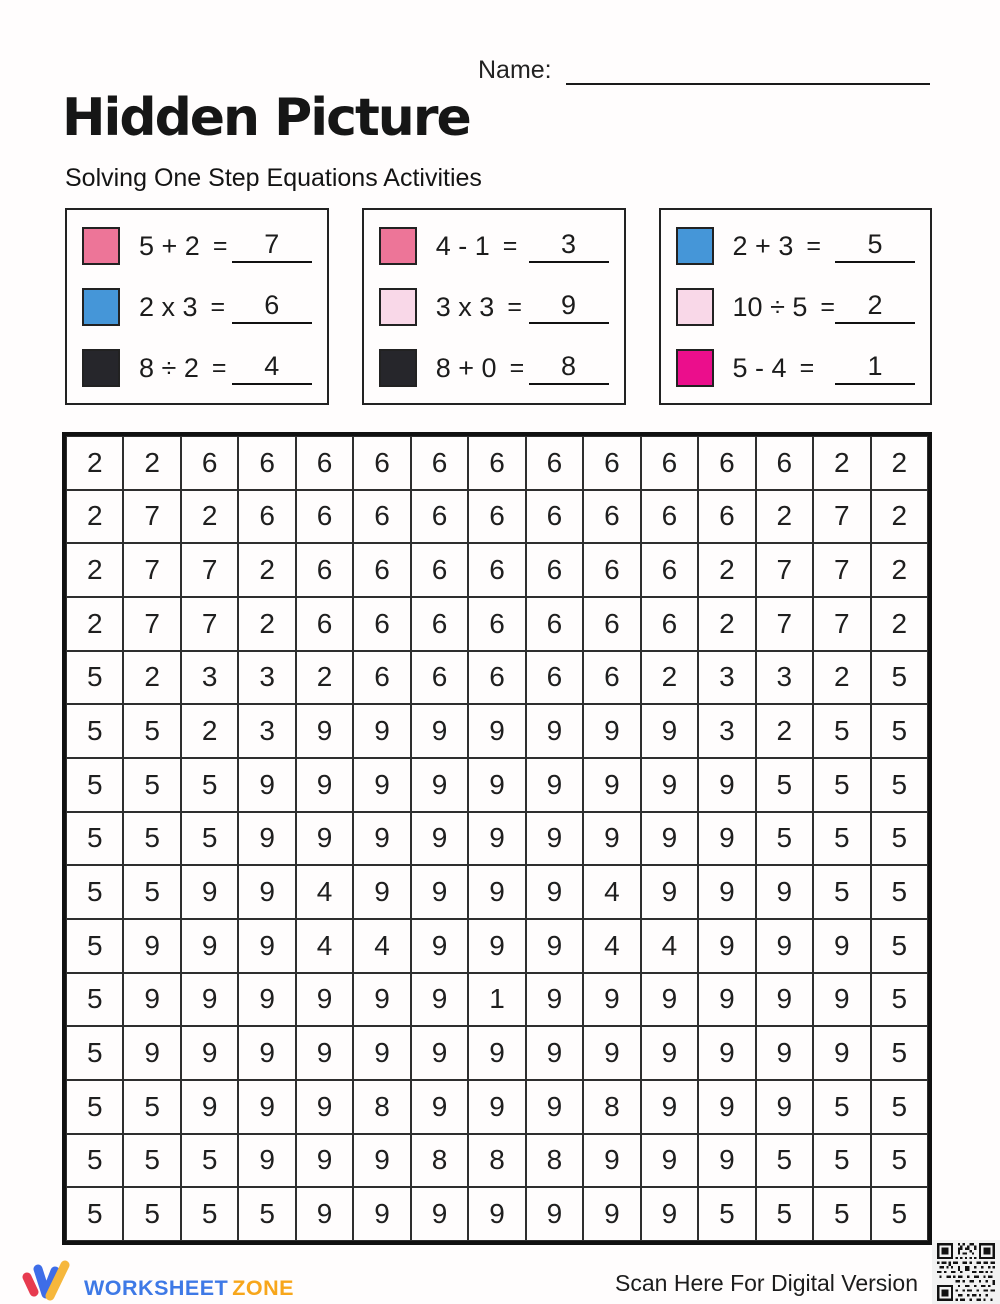  I want to click on equation-text: 8 ÷ 2, so click(169, 367).